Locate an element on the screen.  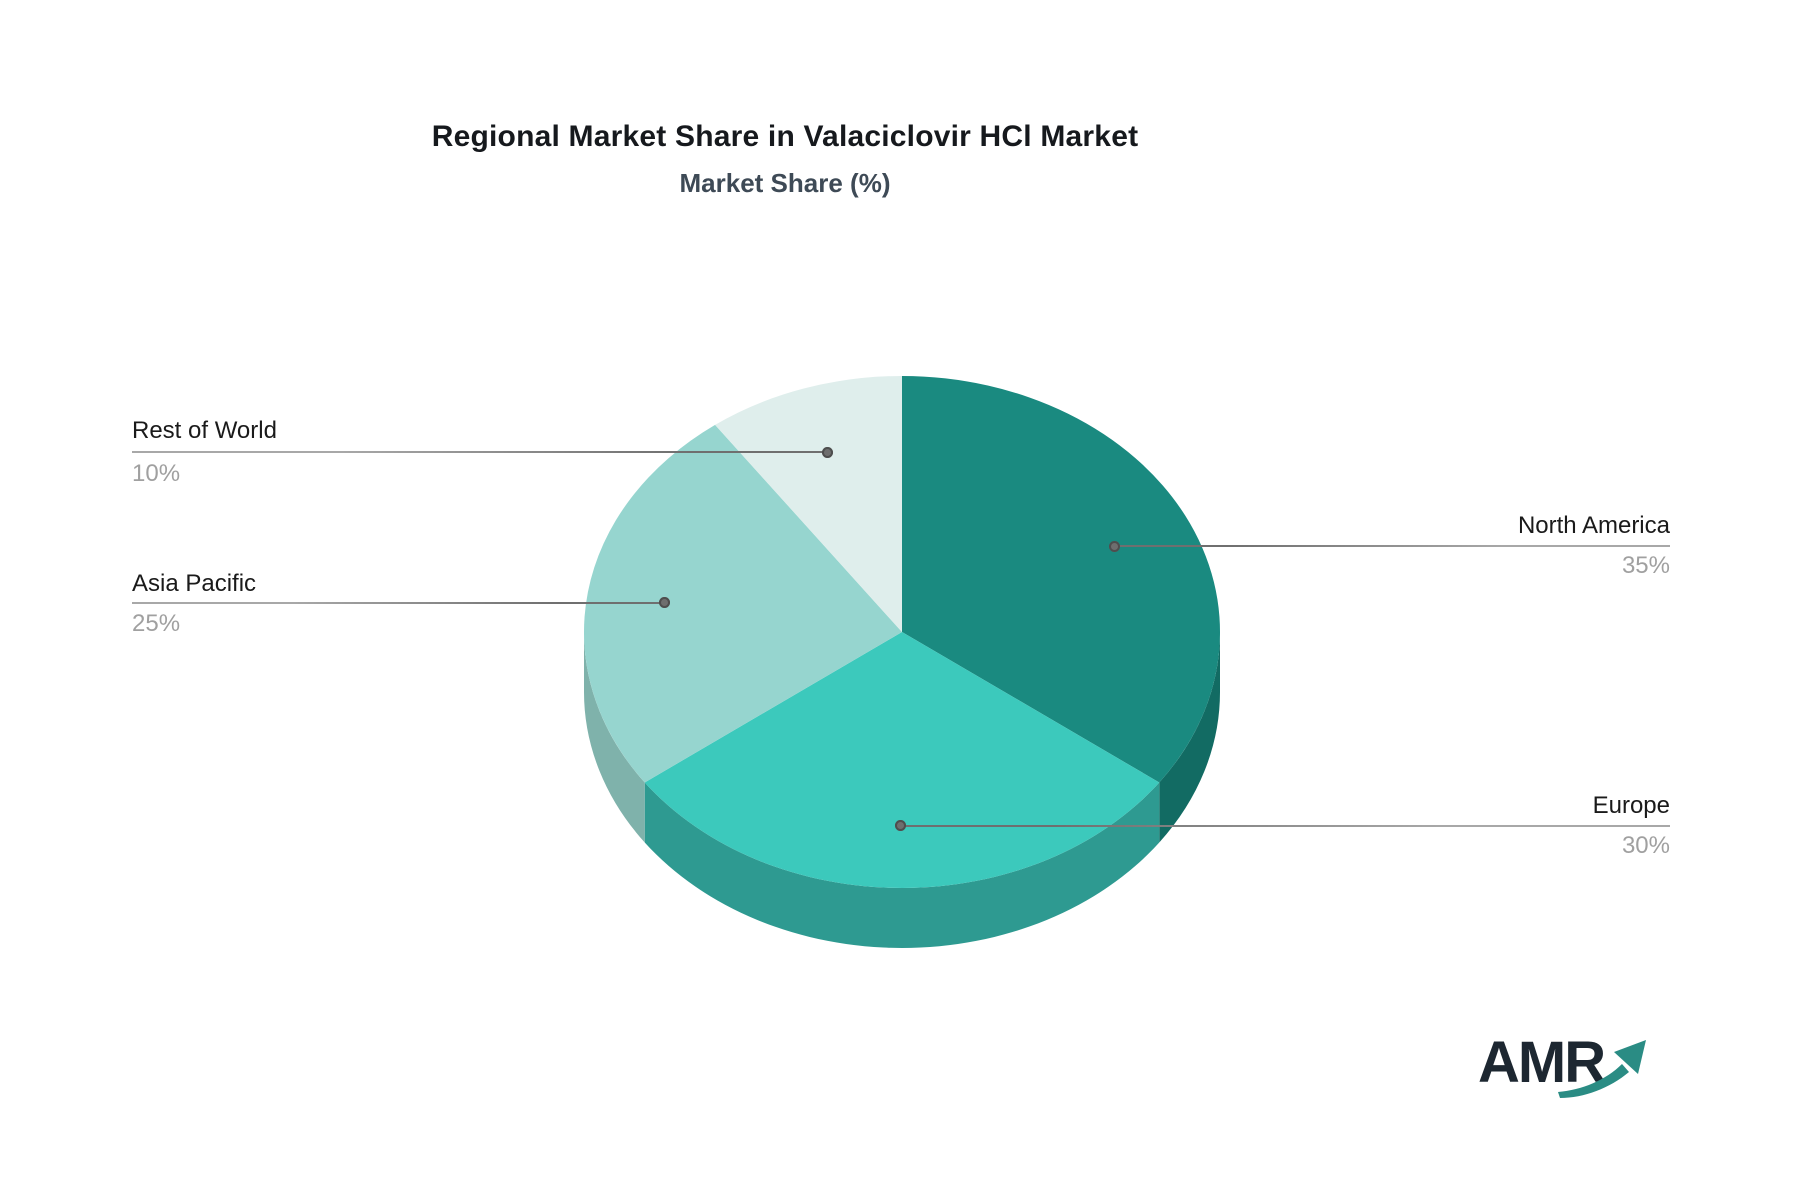
amr-logo-text: AMR is located at coordinates (1542, 1062).